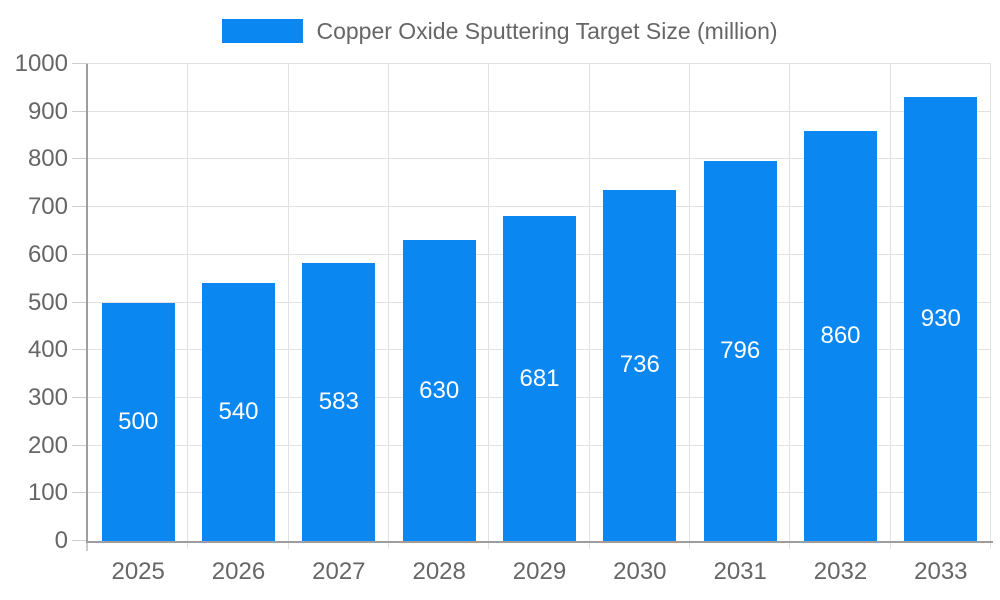 The image size is (1000, 600). Describe the element at coordinates (263, 31) in the screenshot. I see `legend-swatch-icon` at that location.